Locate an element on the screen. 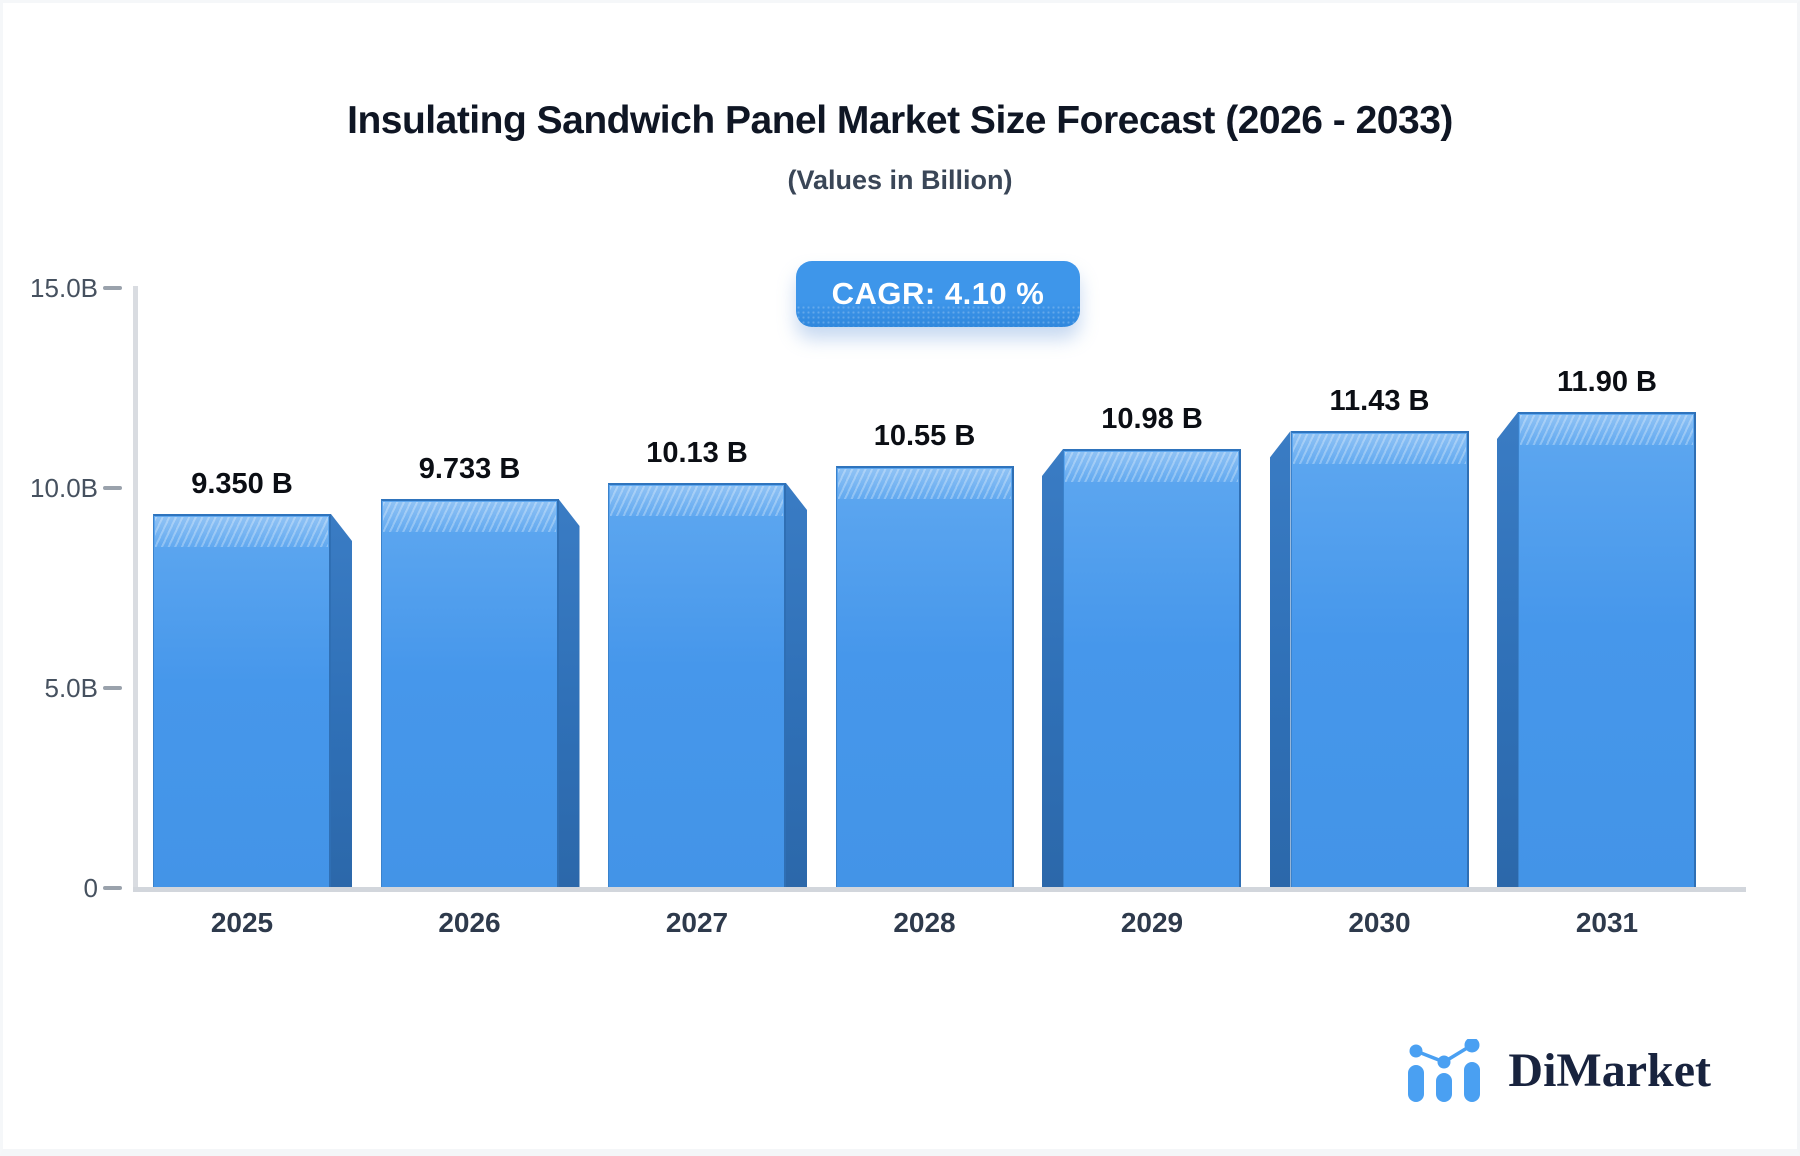  y-tick-label-15.0B: 15.0B is located at coordinates (64, 288).